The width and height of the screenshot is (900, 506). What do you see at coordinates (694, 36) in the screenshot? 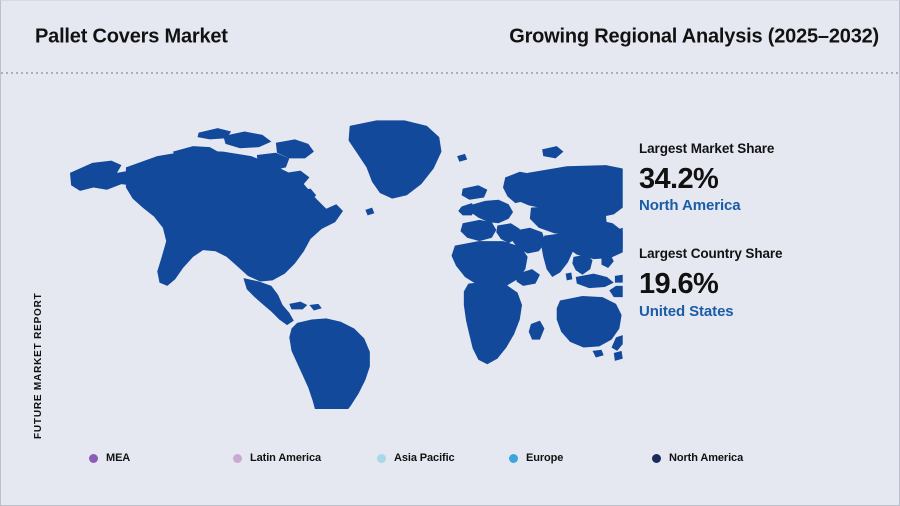
I see `header-subtitle: Growing Regional Analysis (2025–2032)` at bounding box center [694, 36].